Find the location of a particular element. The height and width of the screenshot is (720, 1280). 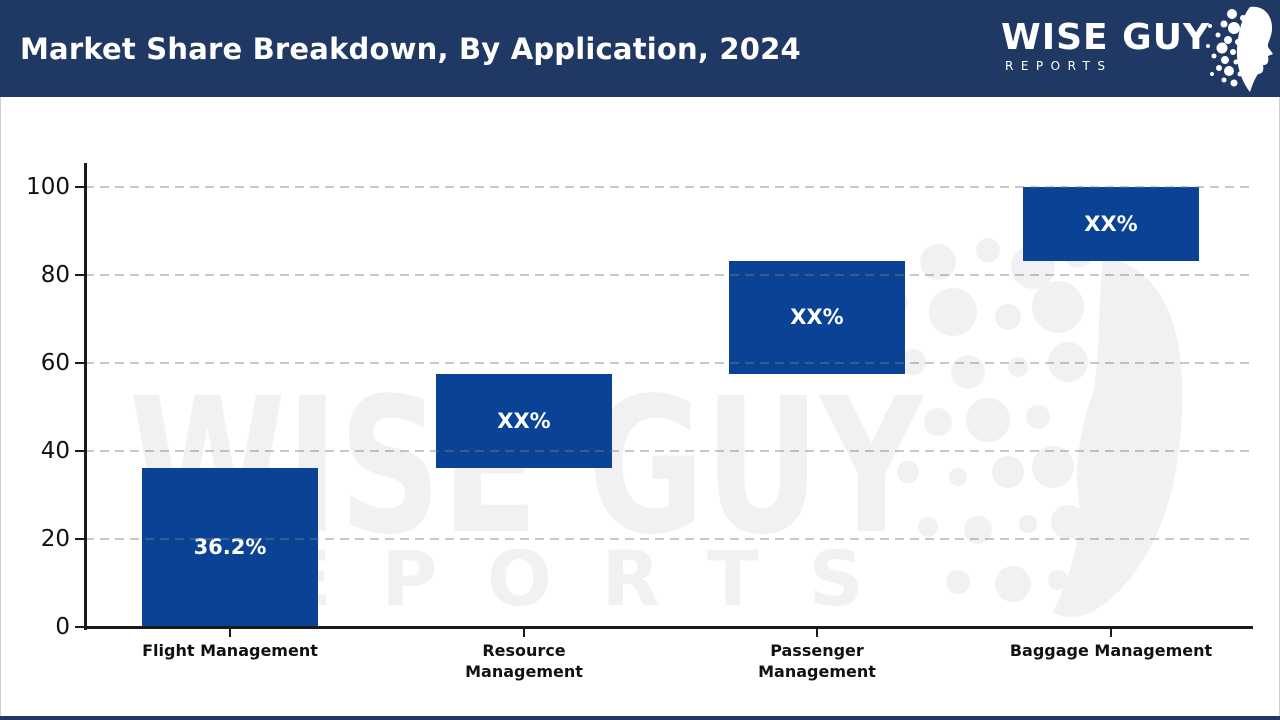

x-tick-label: Passenger Management is located at coordinates (817, 661).